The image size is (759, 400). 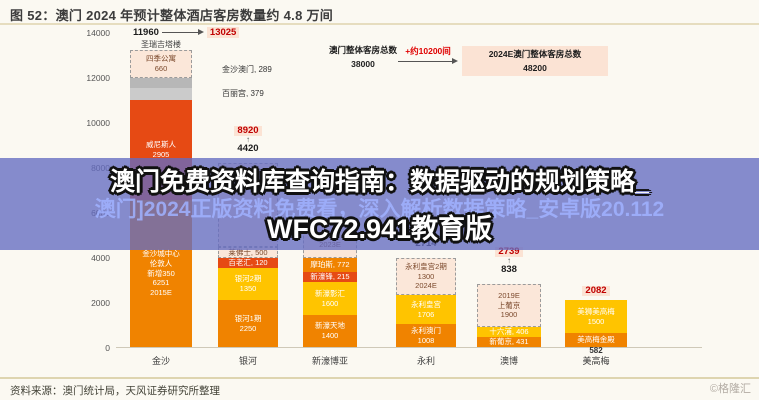 What do you see at coordinates (426, 286) in the screenshot?
I see `segment-label: 2024E` at bounding box center [426, 286].